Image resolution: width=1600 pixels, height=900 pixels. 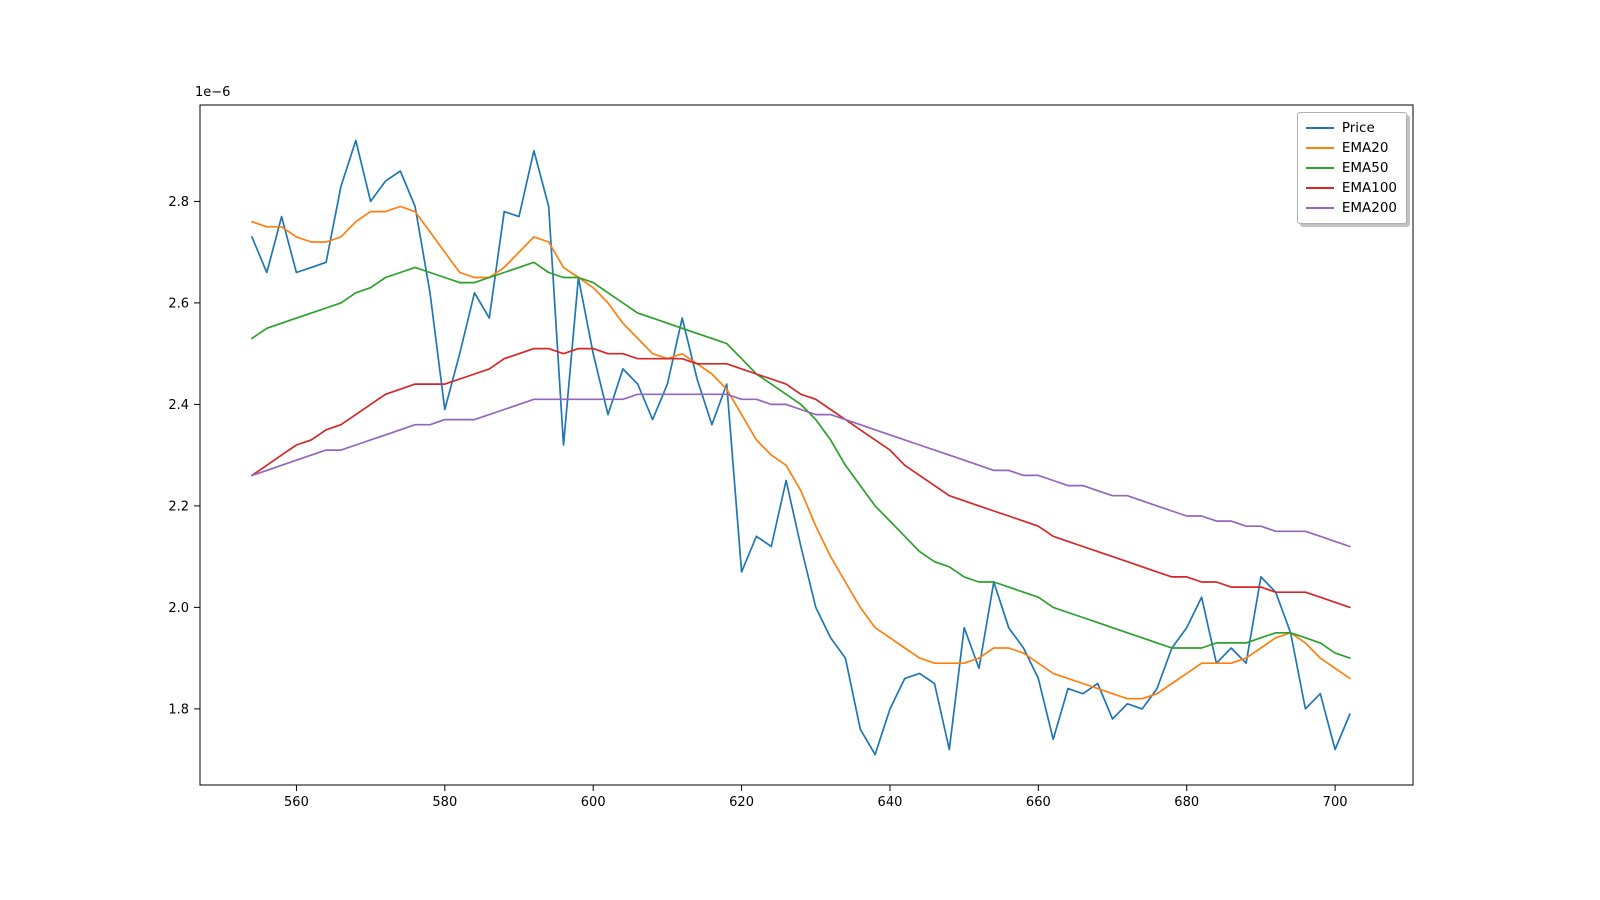 What do you see at coordinates (1319, 188) in the screenshot?
I see `legend-line-sample-ema100` at bounding box center [1319, 188].